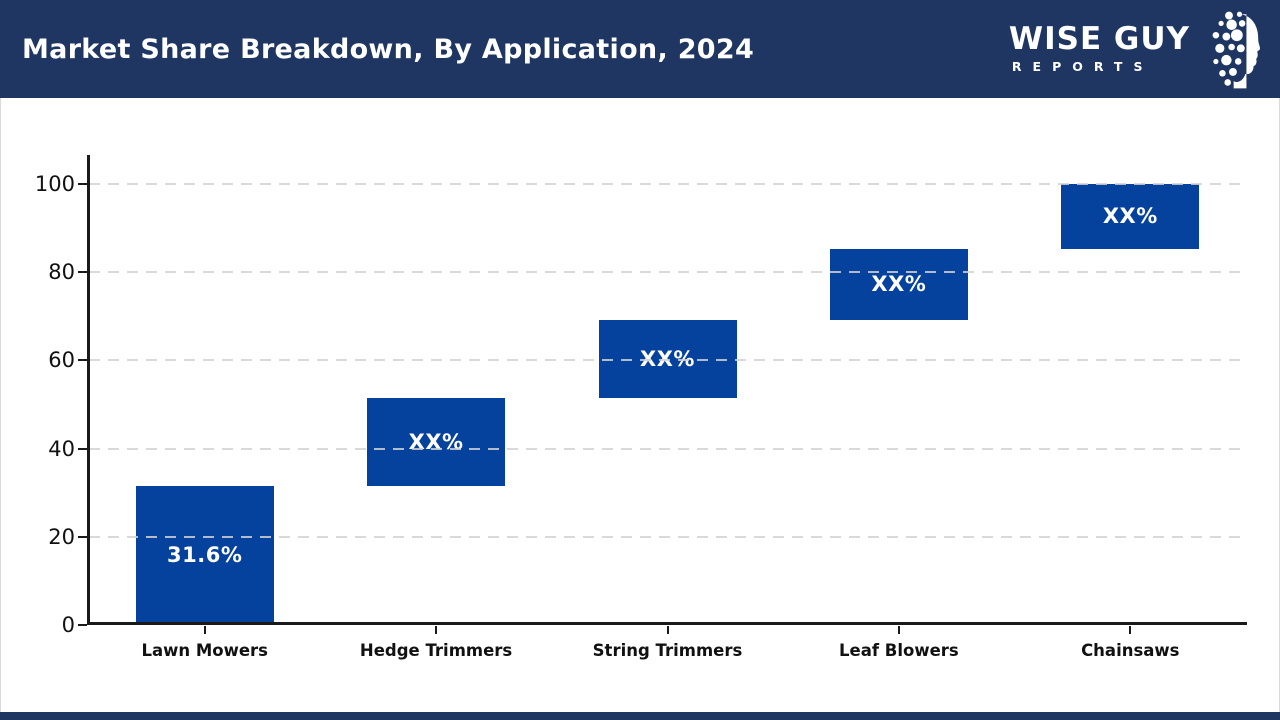  Describe the element at coordinates (1082, 66) in the screenshot. I see `brand-subname: REPORTS` at that location.